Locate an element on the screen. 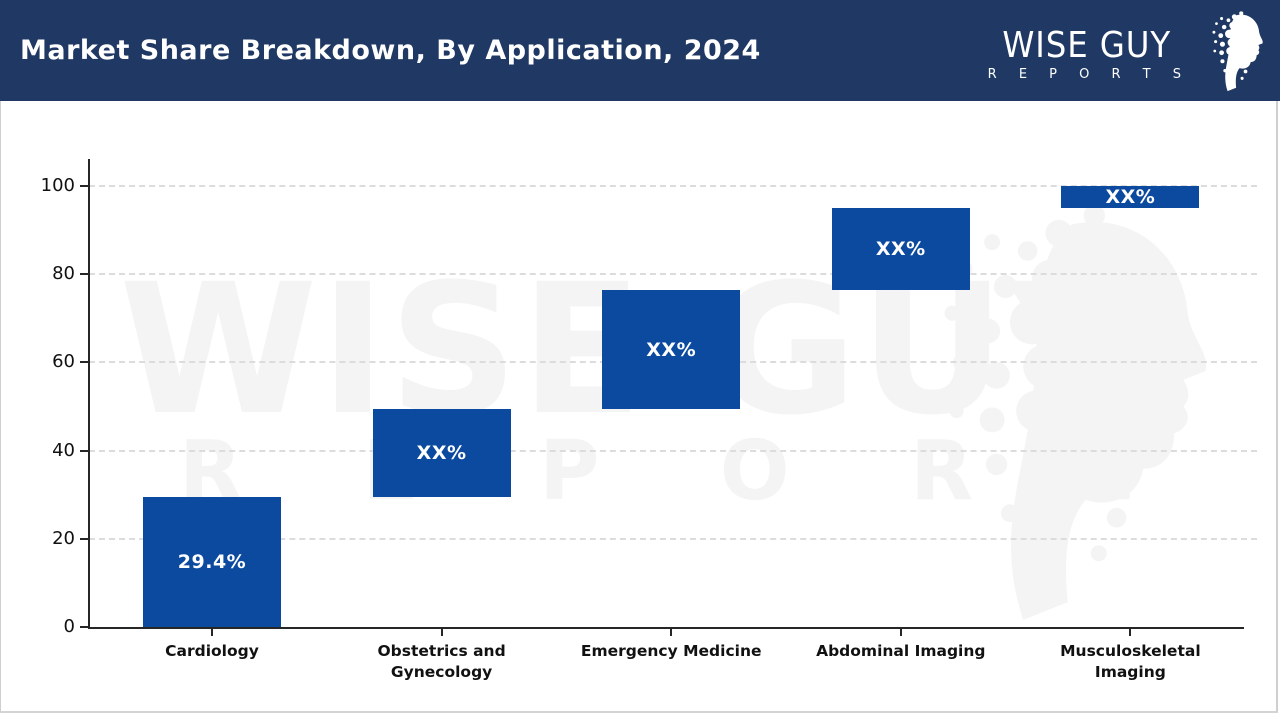  x-category-label: Cardiology is located at coordinates (212, 651).